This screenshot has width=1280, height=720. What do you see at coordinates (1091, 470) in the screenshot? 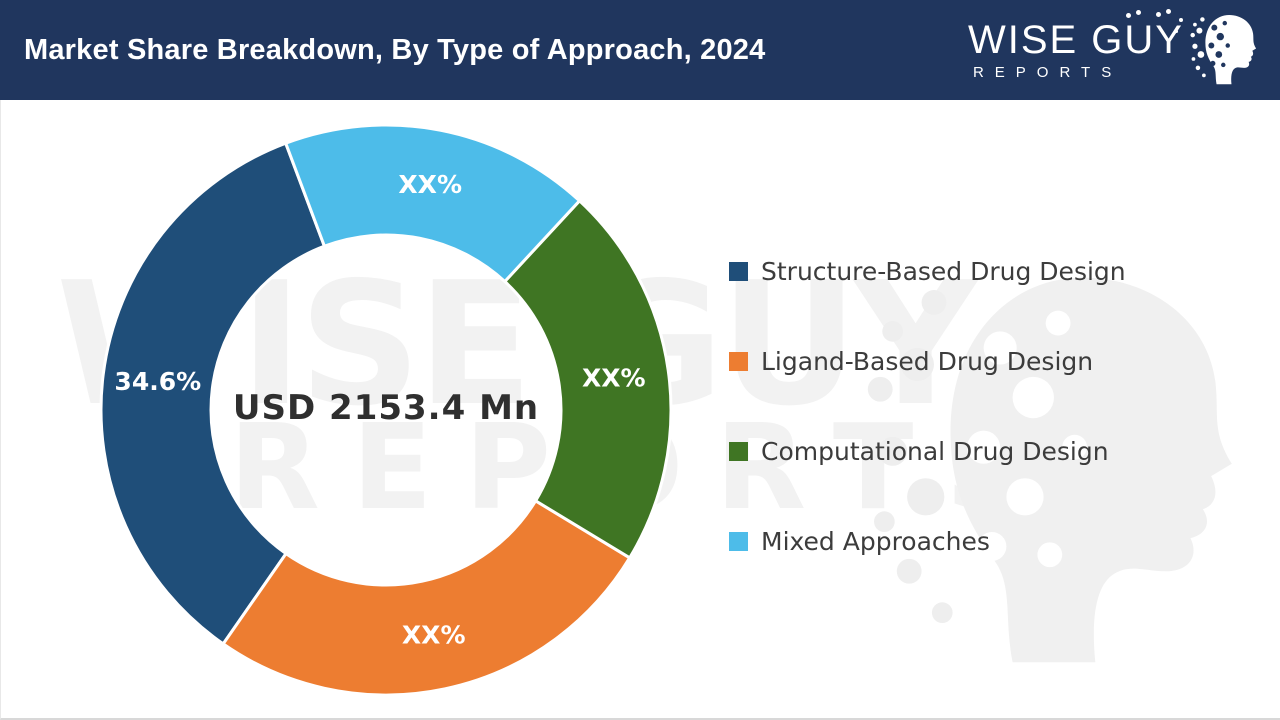
I see `watermark-head-silhouette` at bounding box center [1091, 470].